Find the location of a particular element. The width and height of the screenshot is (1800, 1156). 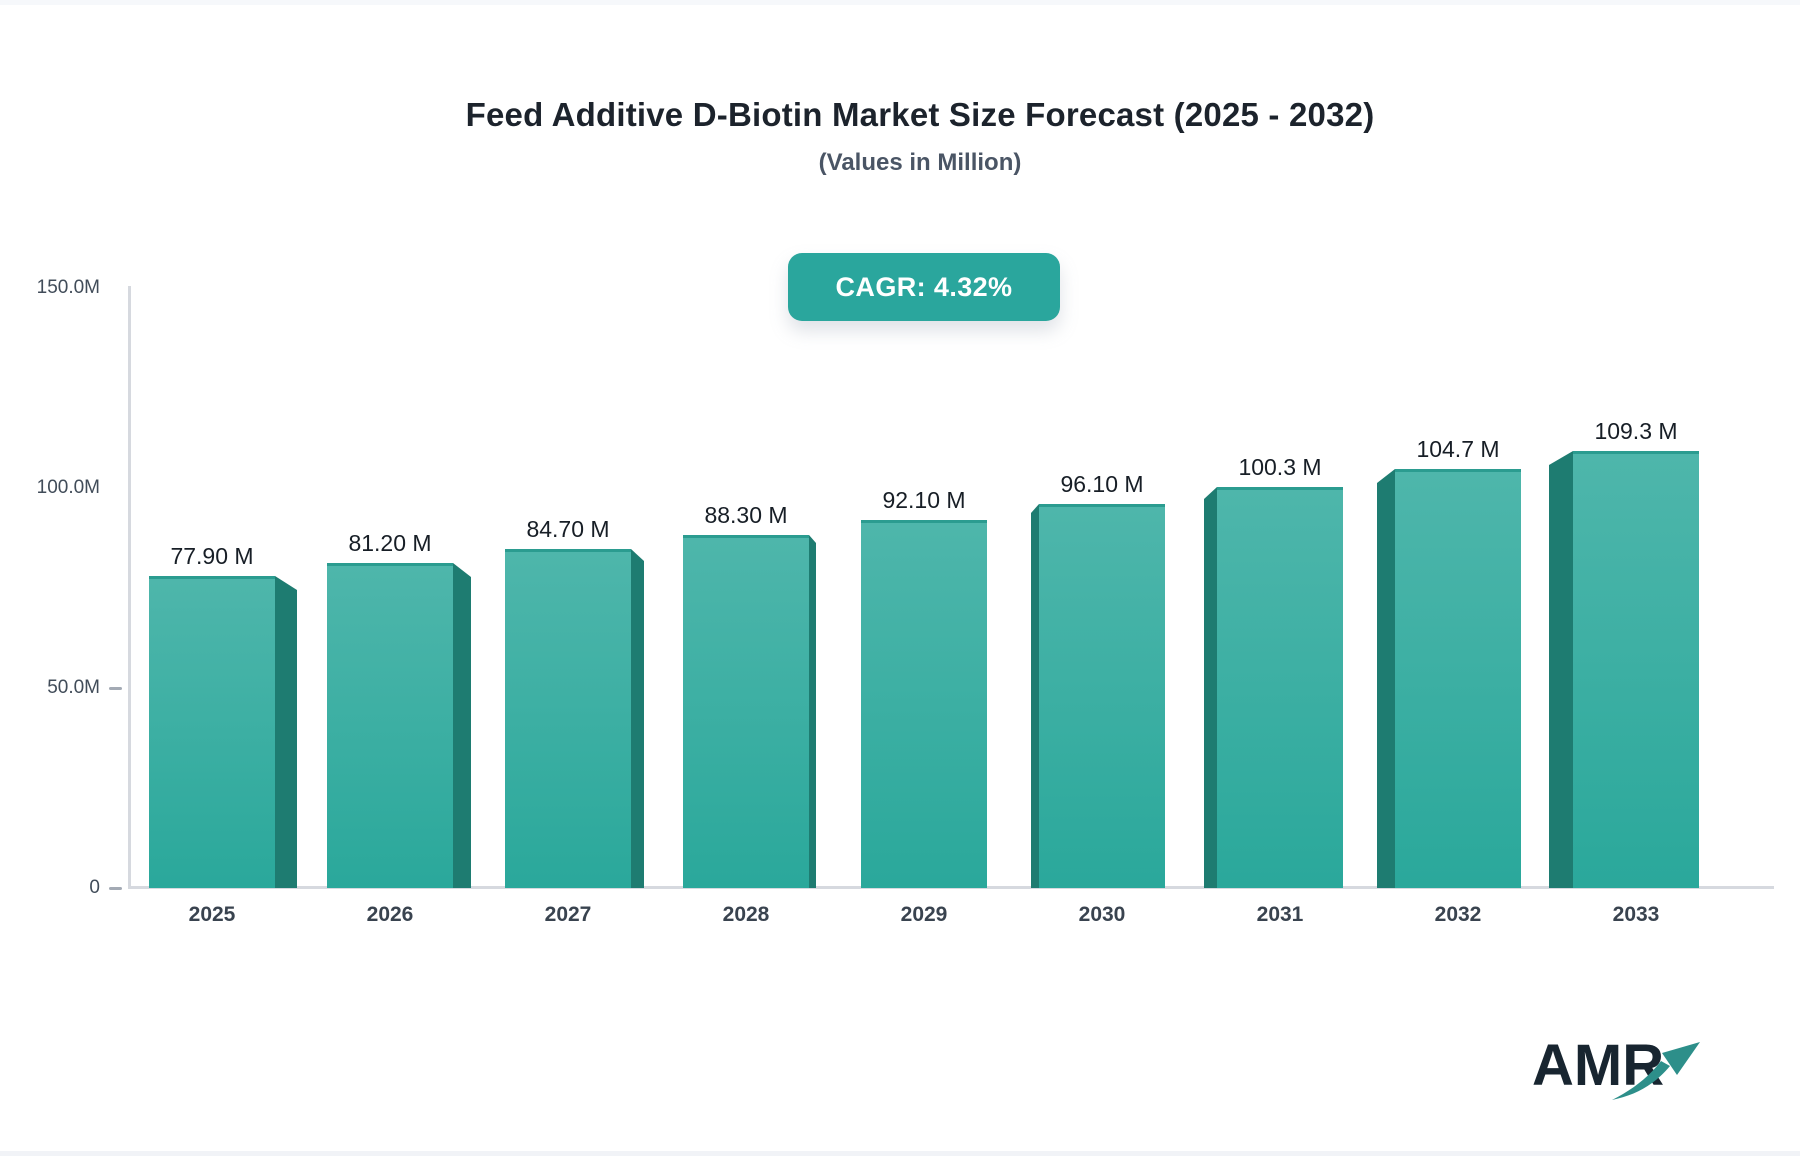

bar-value-label: 104.7 M is located at coordinates (1458, 449).